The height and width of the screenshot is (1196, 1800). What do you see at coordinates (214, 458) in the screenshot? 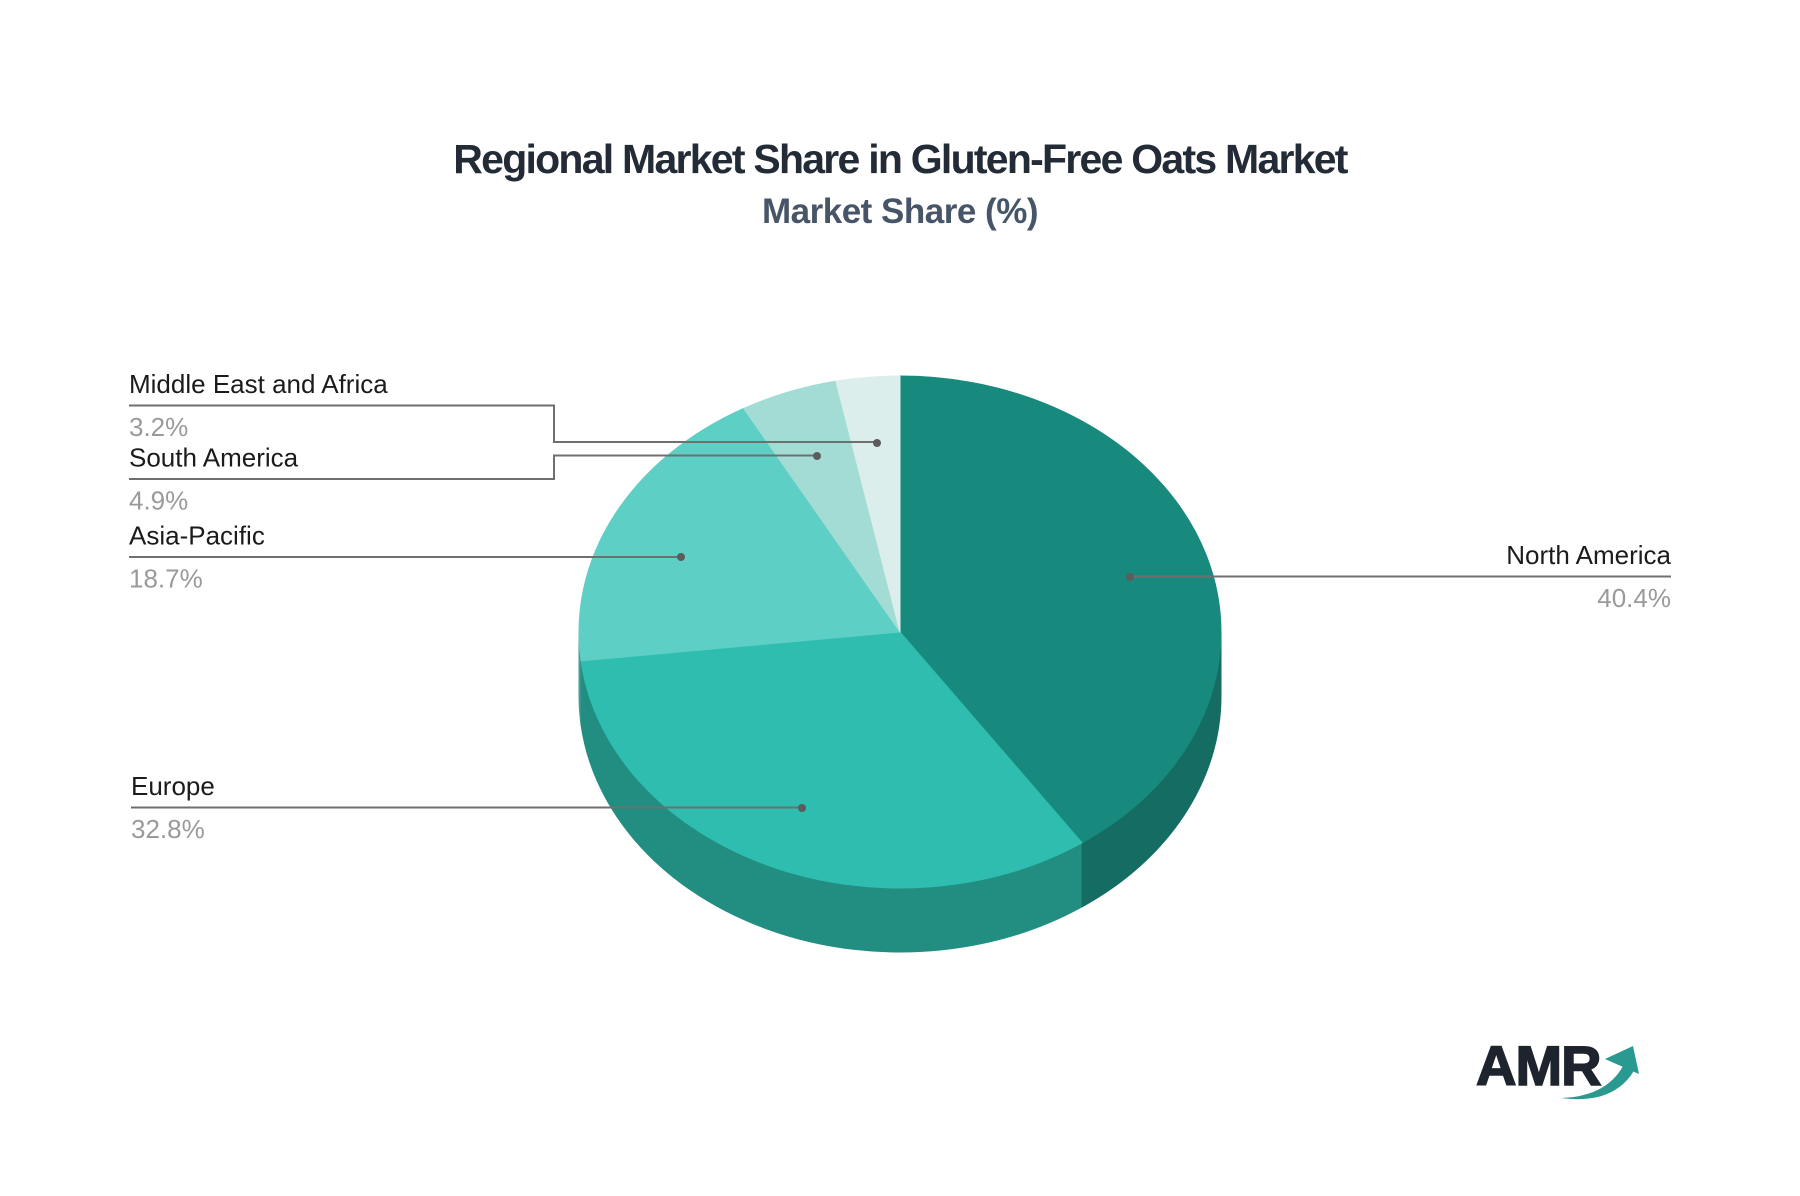
I see `svg-text: South America` at bounding box center [214, 458].